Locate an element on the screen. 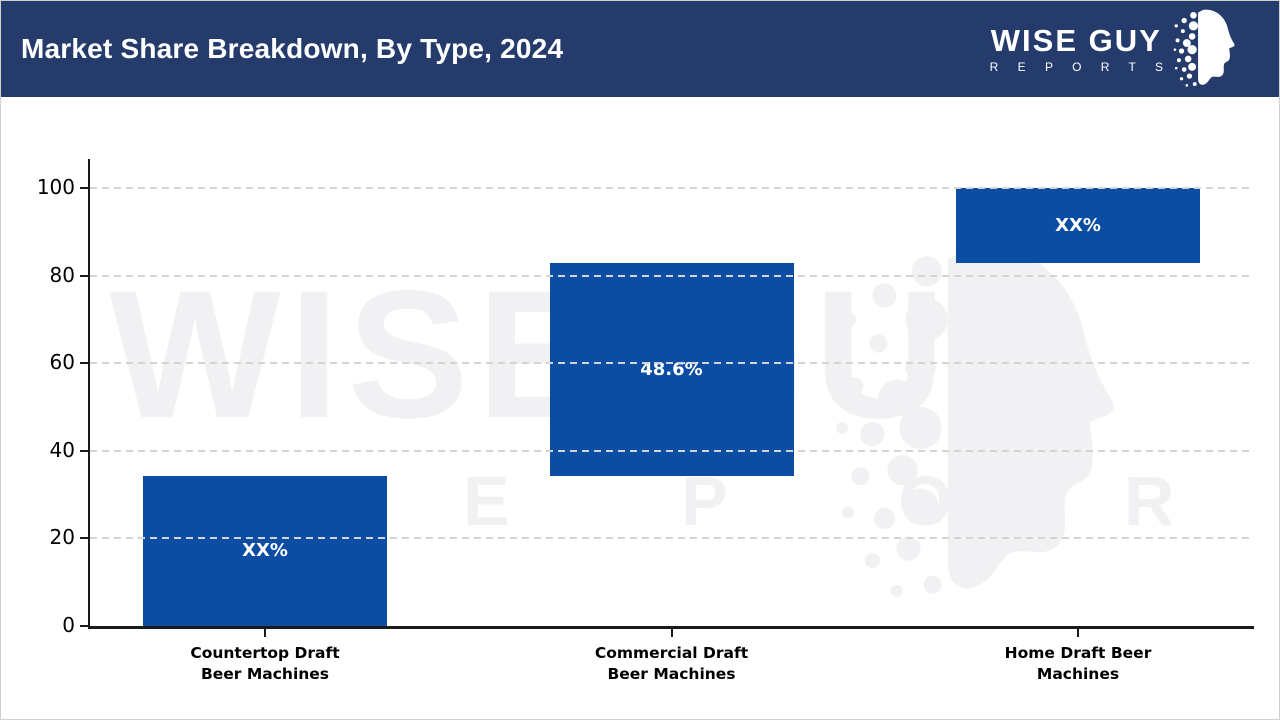  market-share-bar: 48.6% is located at coordinates (671, 369).